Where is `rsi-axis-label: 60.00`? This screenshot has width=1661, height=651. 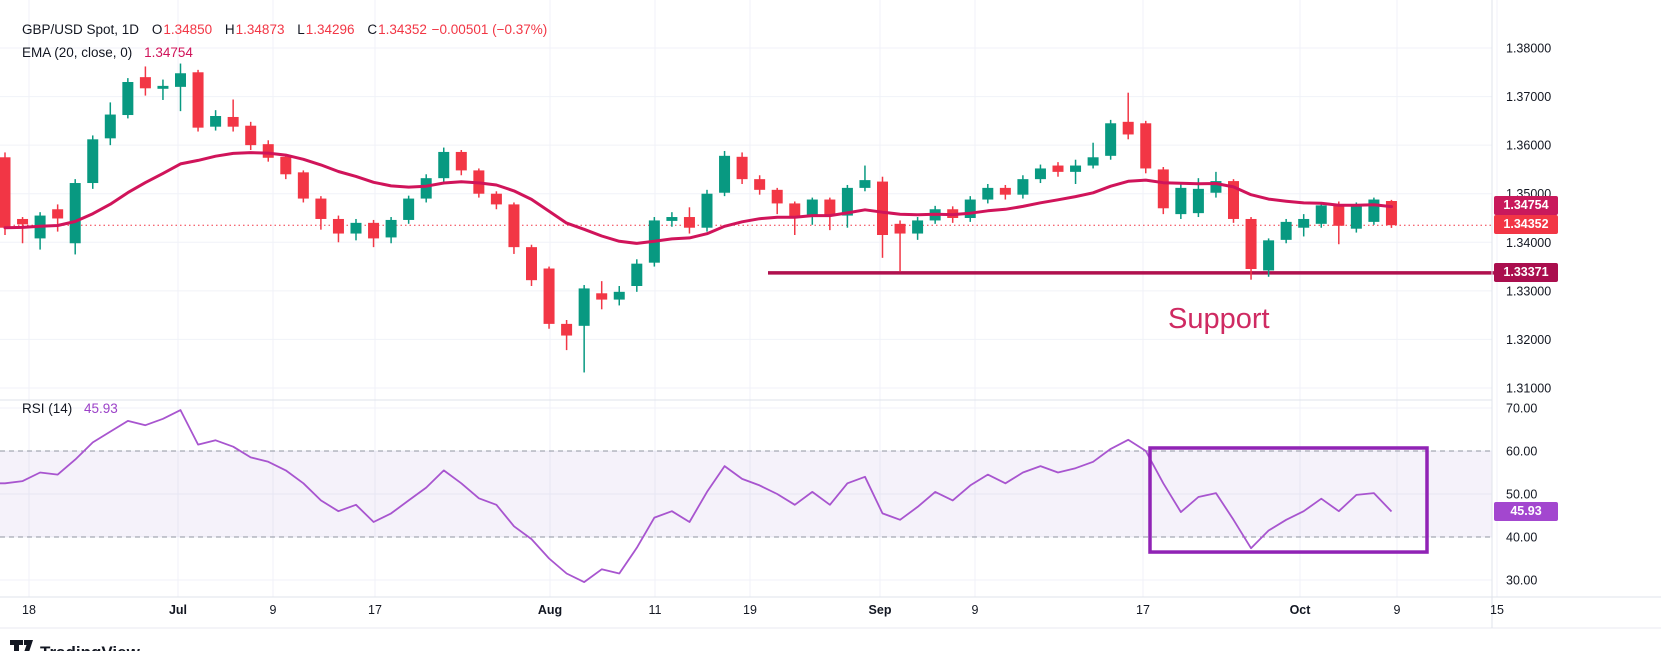
rsi-axis-label: 60.00 is located at coordinates (1521, 452).